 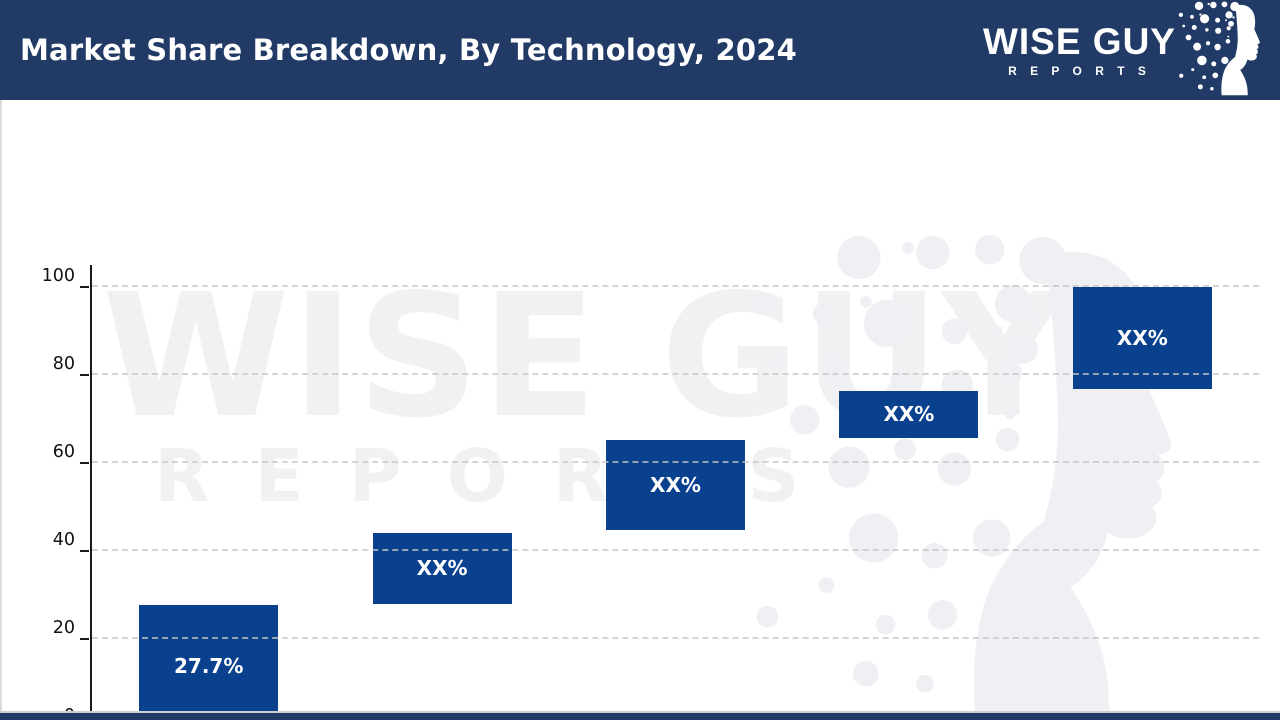 I want to click on head-profile, so click(x=1240, y=50).